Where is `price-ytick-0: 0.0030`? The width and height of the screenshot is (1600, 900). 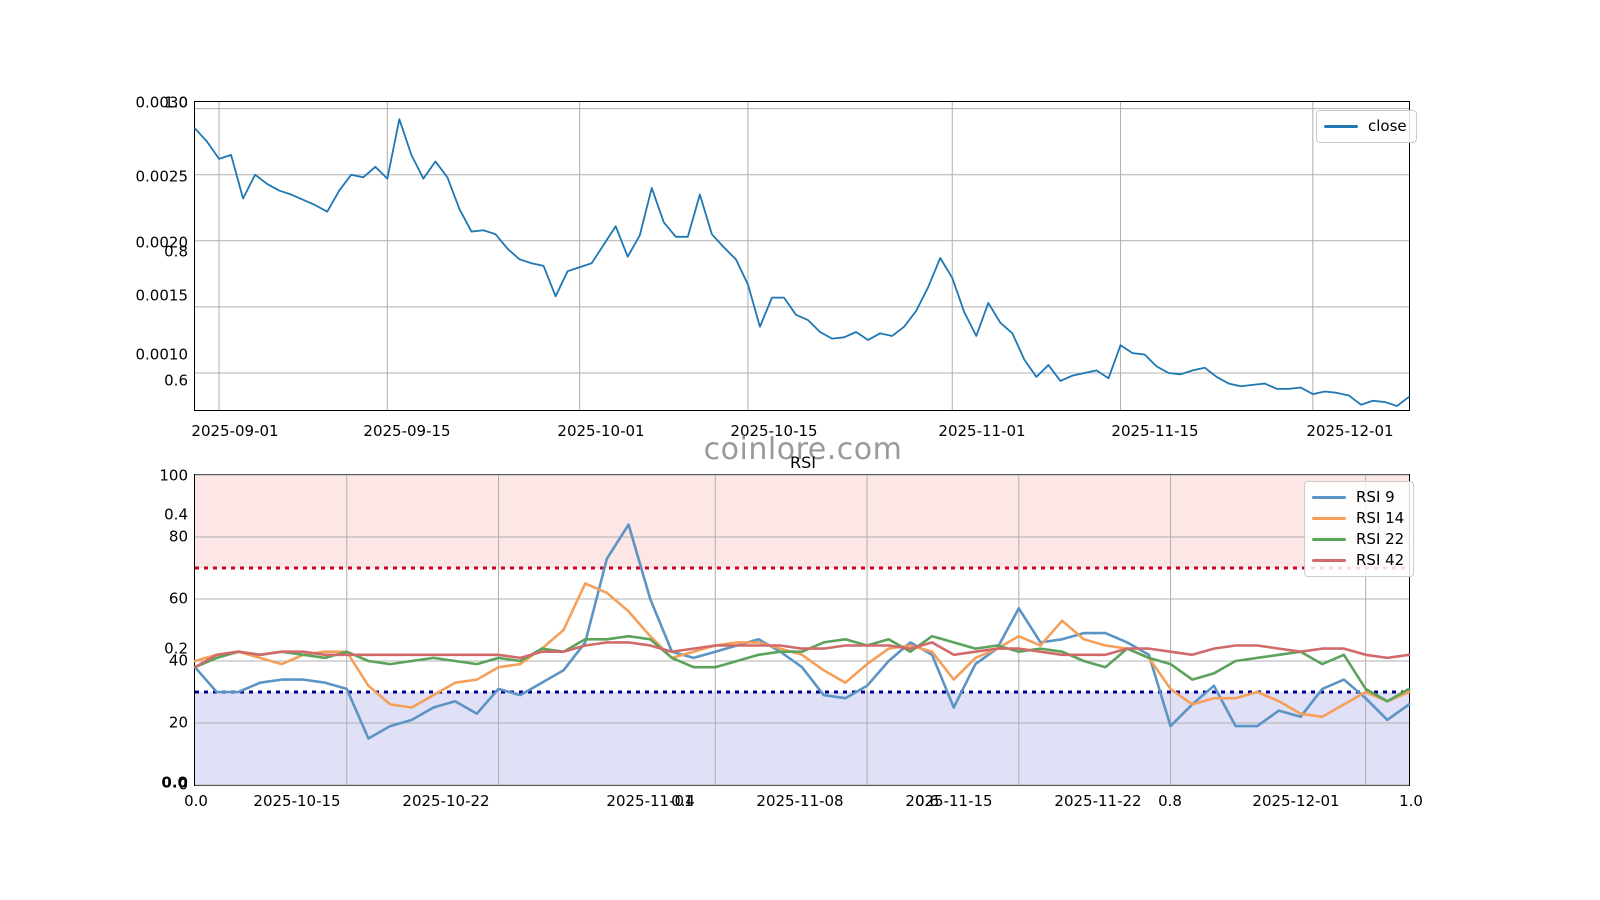
price-ytick-0: 0.0030 is located at coordinates (162, 102).